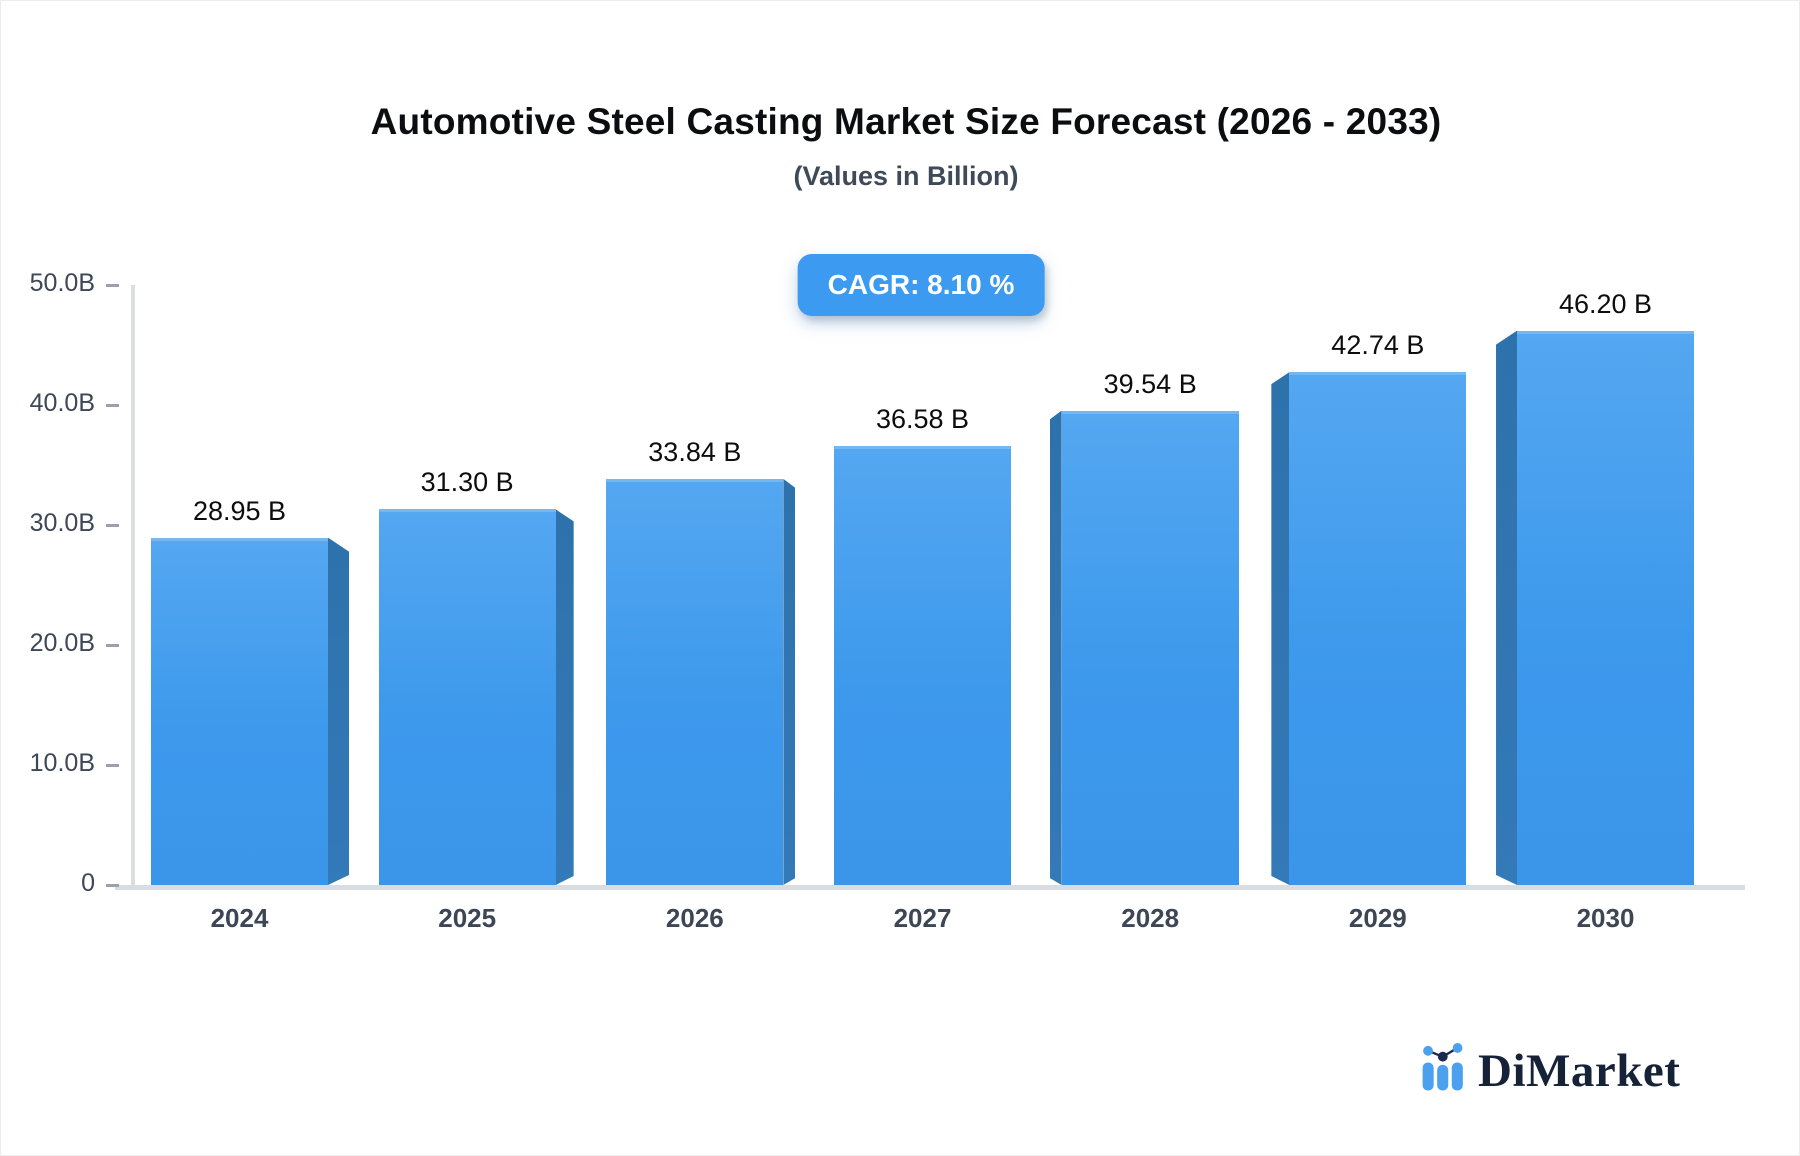 This screenshot has height=1156, width=1800. I want to click on bar-value-label: 33.84 B, so click(695, 451).